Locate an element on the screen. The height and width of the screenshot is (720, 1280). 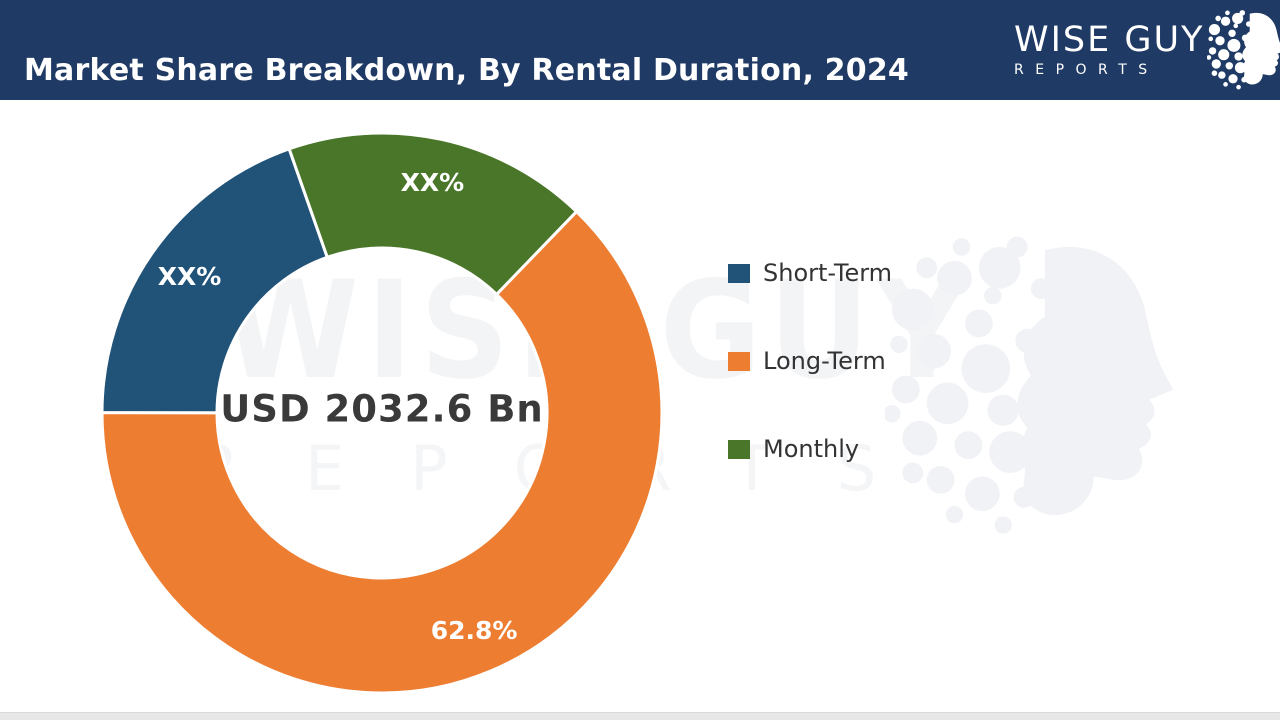
legend-swatch-monthly is located at coordinates (739, 449).